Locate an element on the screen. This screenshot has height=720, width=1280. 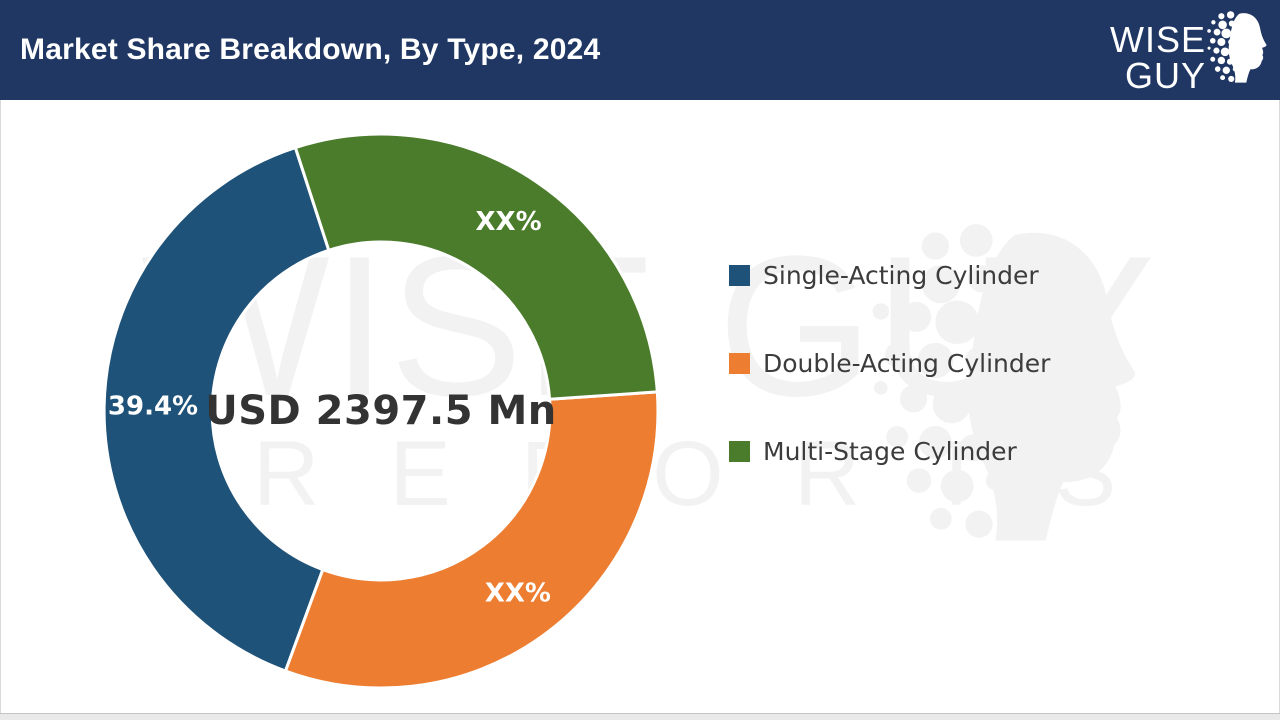
legend-swatch-multi-stage is located at coordinates (739, 451).